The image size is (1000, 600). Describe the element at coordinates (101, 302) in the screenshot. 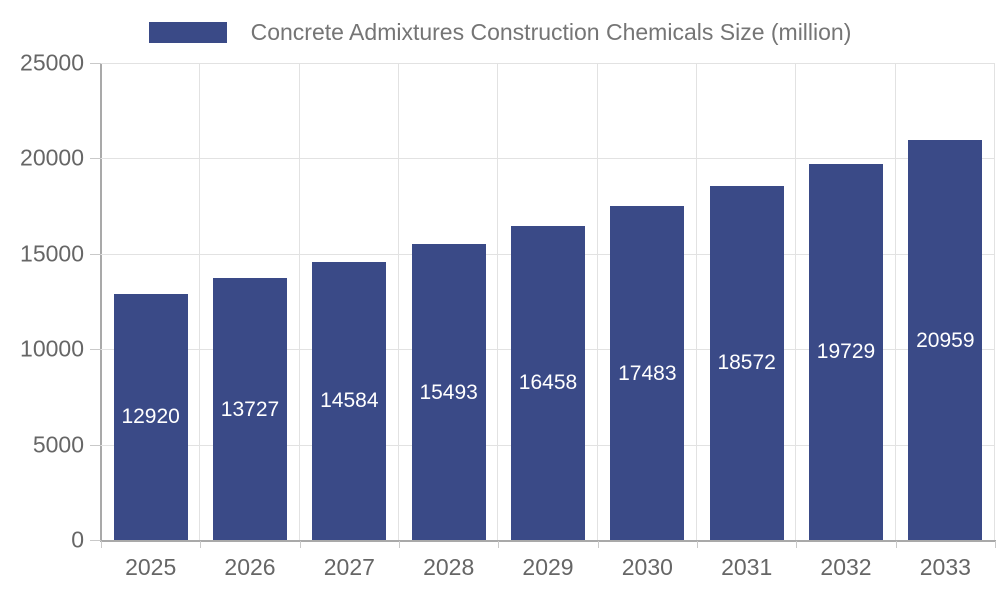

I see `y-axis-line` at that location.